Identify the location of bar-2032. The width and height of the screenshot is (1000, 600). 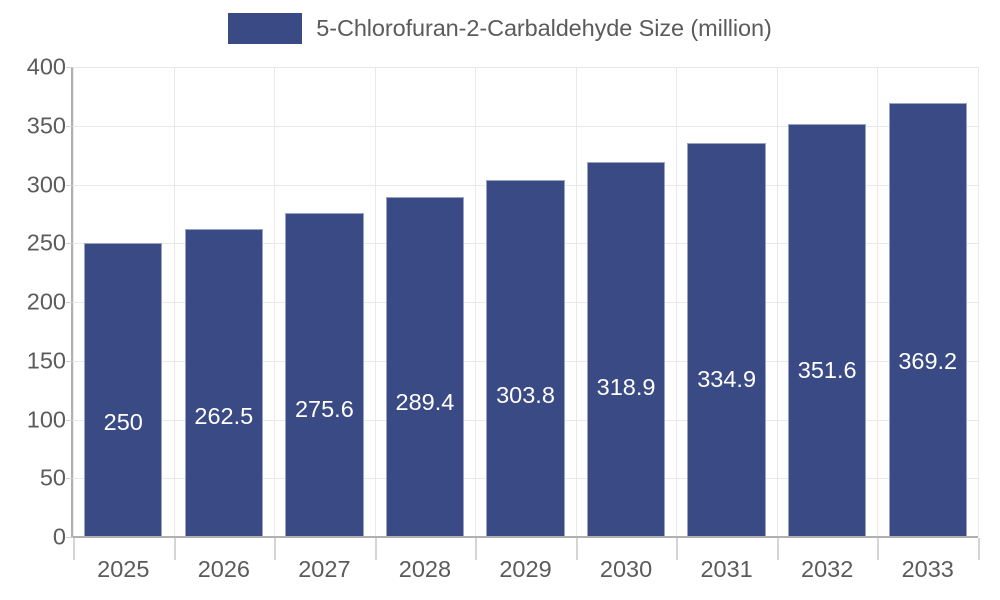
(827, 330).